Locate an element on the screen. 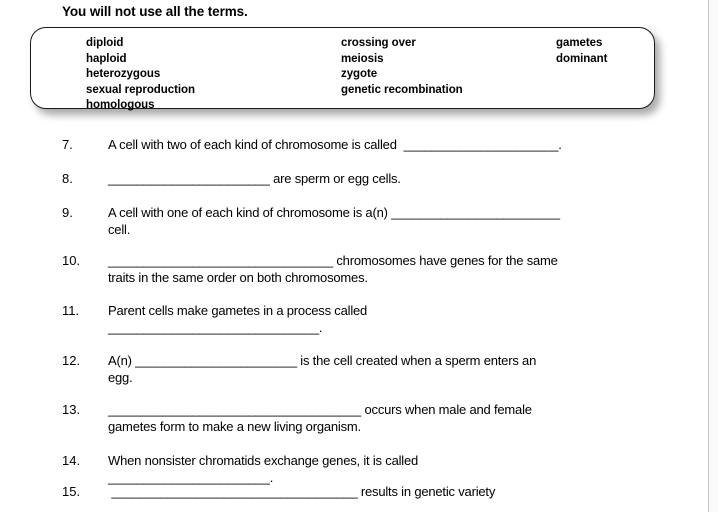 This screenshot has width=718, height=512. word-bank-term: diploid is located at coordinates (105, 43).